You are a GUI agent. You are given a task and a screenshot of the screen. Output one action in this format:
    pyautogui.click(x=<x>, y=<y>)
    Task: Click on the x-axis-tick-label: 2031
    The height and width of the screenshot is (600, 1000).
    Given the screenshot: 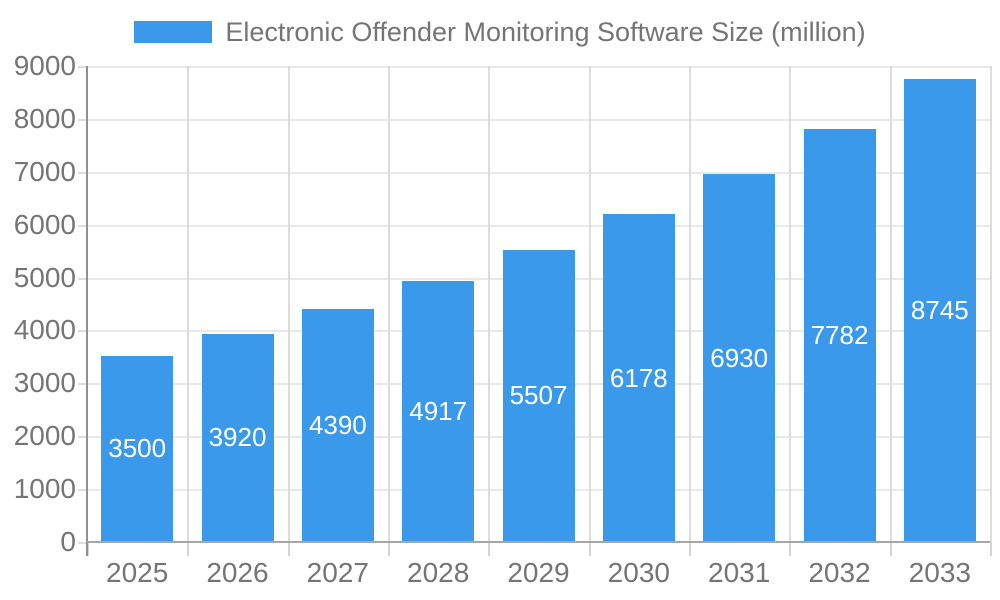 What is the action you would take?
    pyautogui.click(x=739, y=572)
    